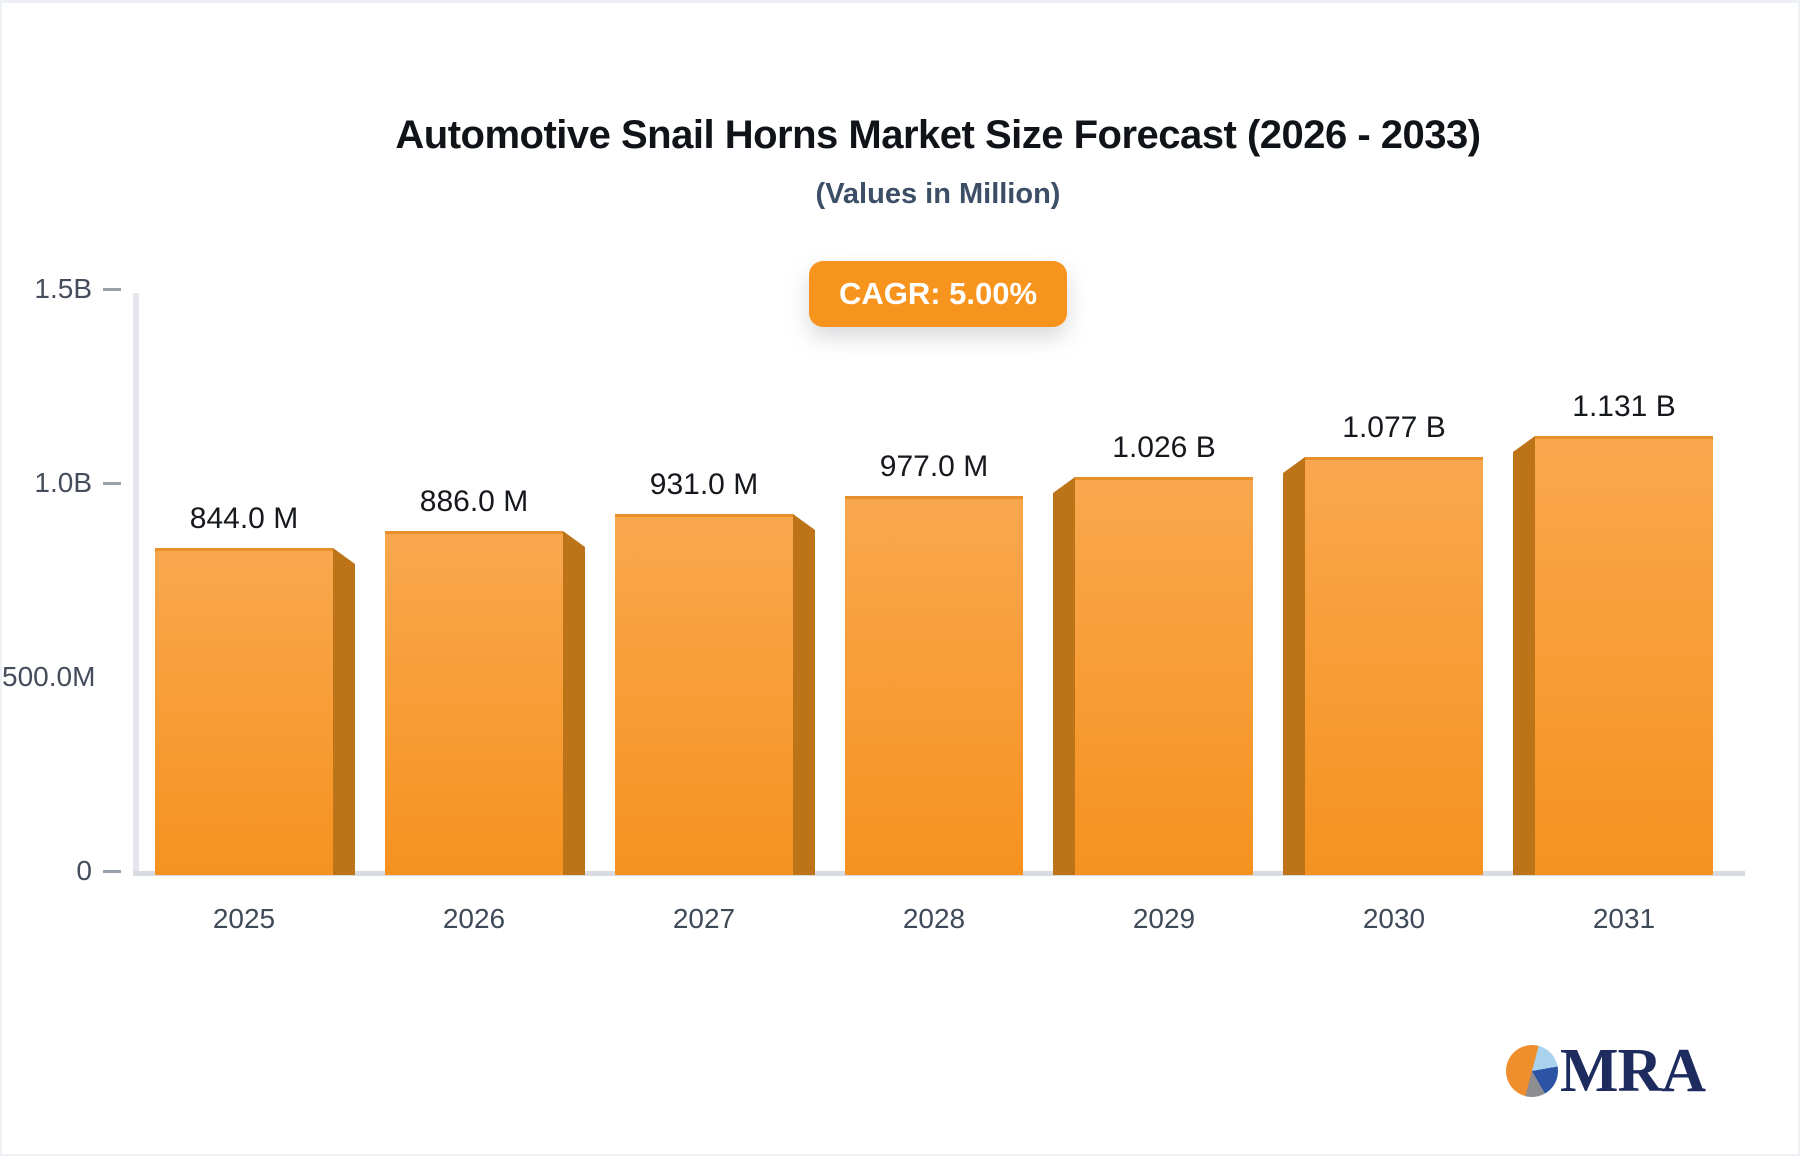  What do you see at coordinates (1624, 918) in the screenshot?
I see `x-tick-label: 2031` at bounding box center [1624, 918].